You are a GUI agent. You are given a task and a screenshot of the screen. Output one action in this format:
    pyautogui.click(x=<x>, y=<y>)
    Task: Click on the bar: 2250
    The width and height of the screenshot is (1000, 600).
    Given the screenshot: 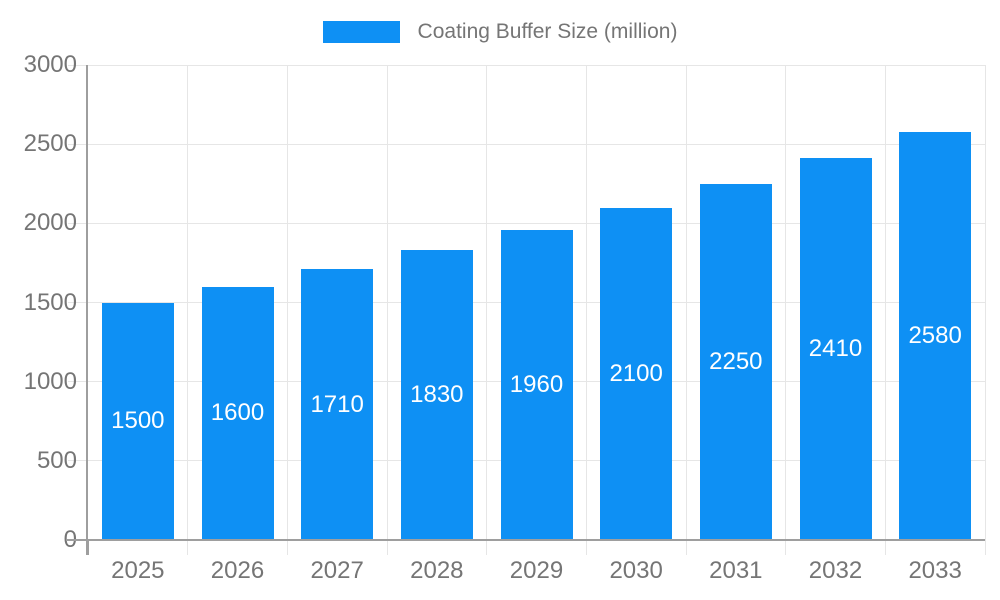 What is the action you would take?
    pyautogui.click(x=735, y=361)
    